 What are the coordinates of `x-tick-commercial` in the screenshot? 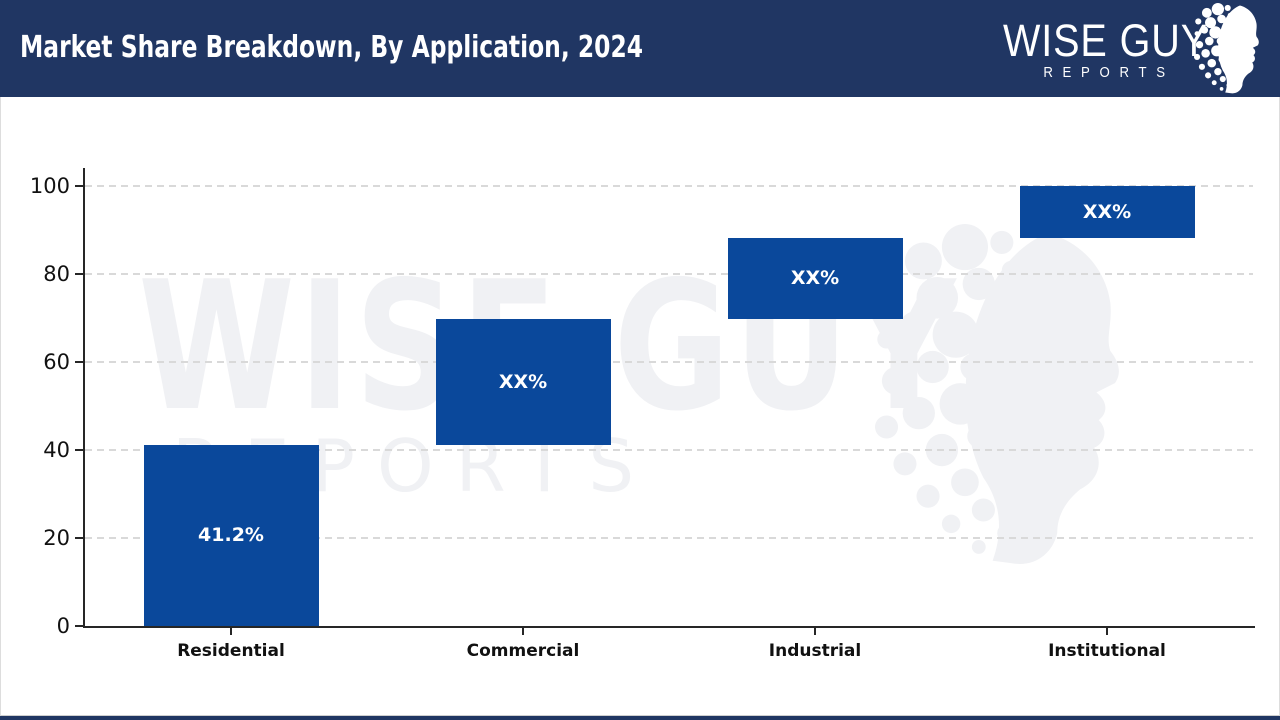 It's located at (523, 631).